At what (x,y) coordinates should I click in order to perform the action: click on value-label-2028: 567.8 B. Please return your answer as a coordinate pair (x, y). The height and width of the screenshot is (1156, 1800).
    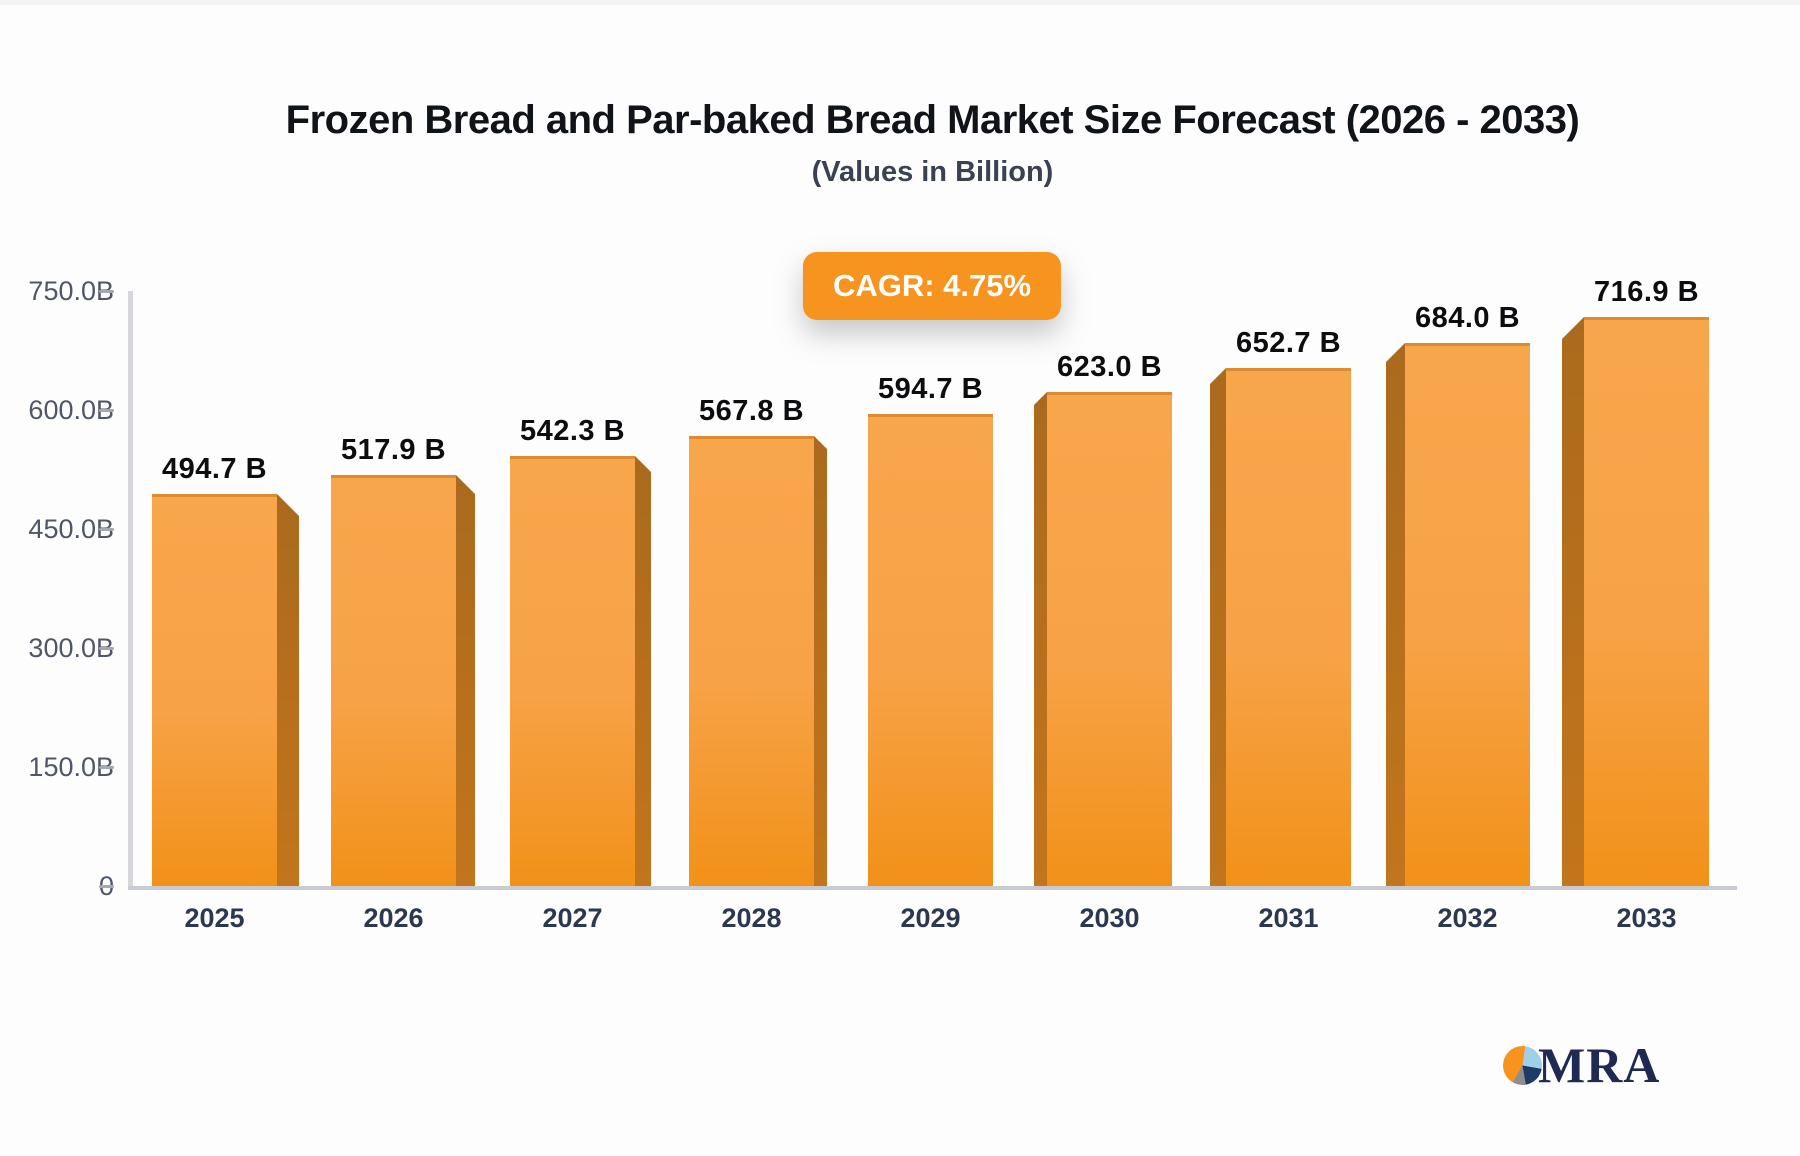
    Looking at the image, I should click on (751, 411).